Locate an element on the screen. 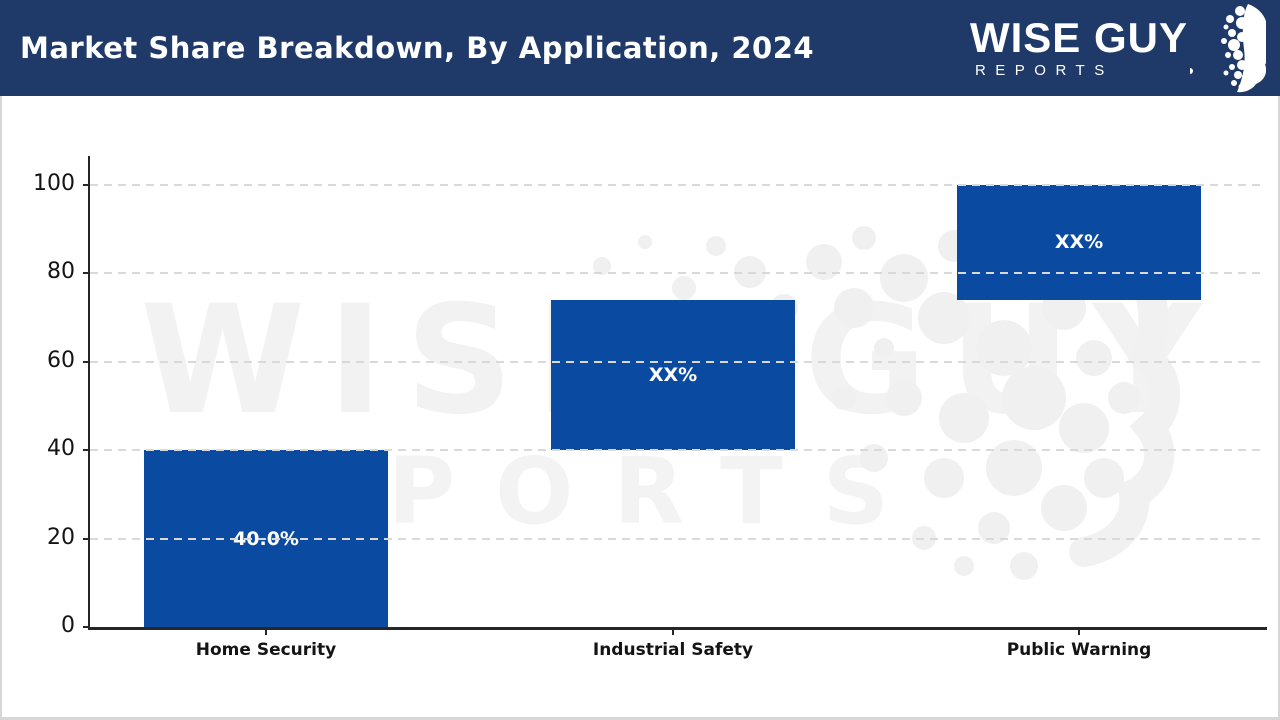  logo-subtitle: REPORTS is located at coordinates (1044, 70).